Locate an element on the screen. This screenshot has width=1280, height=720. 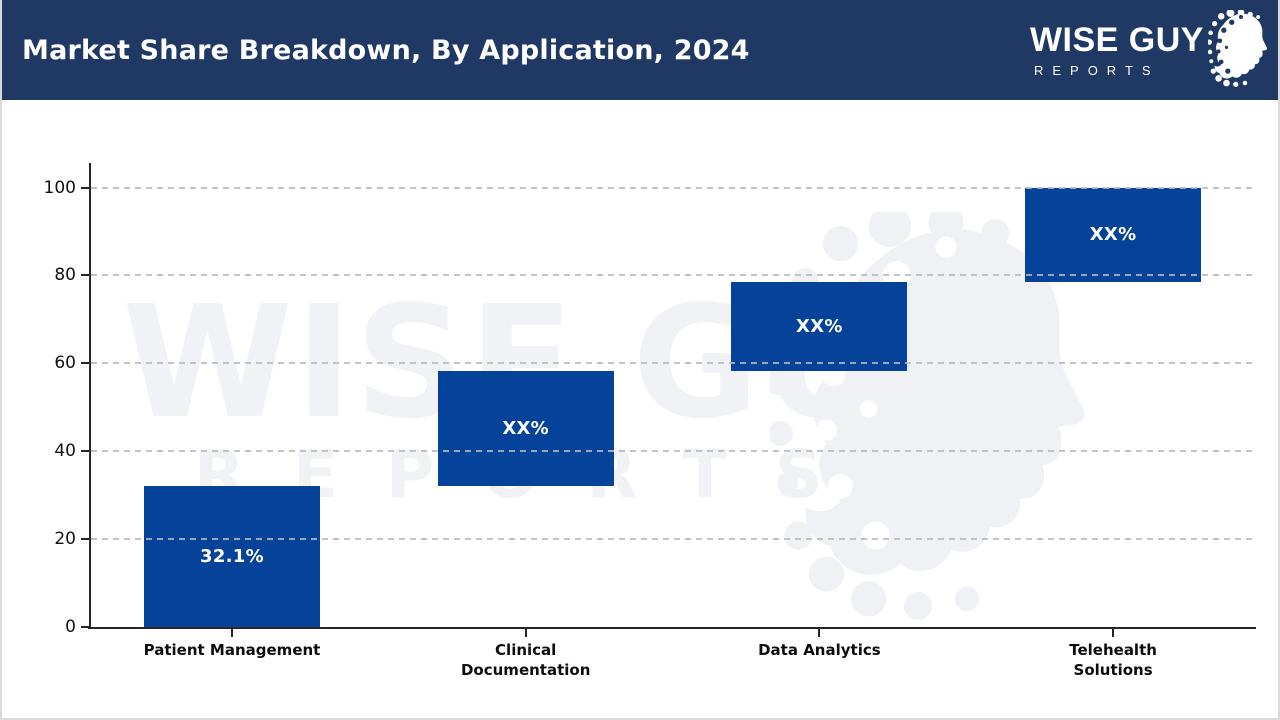
y-tick-label: 40 is located at coordinates (65, 451).